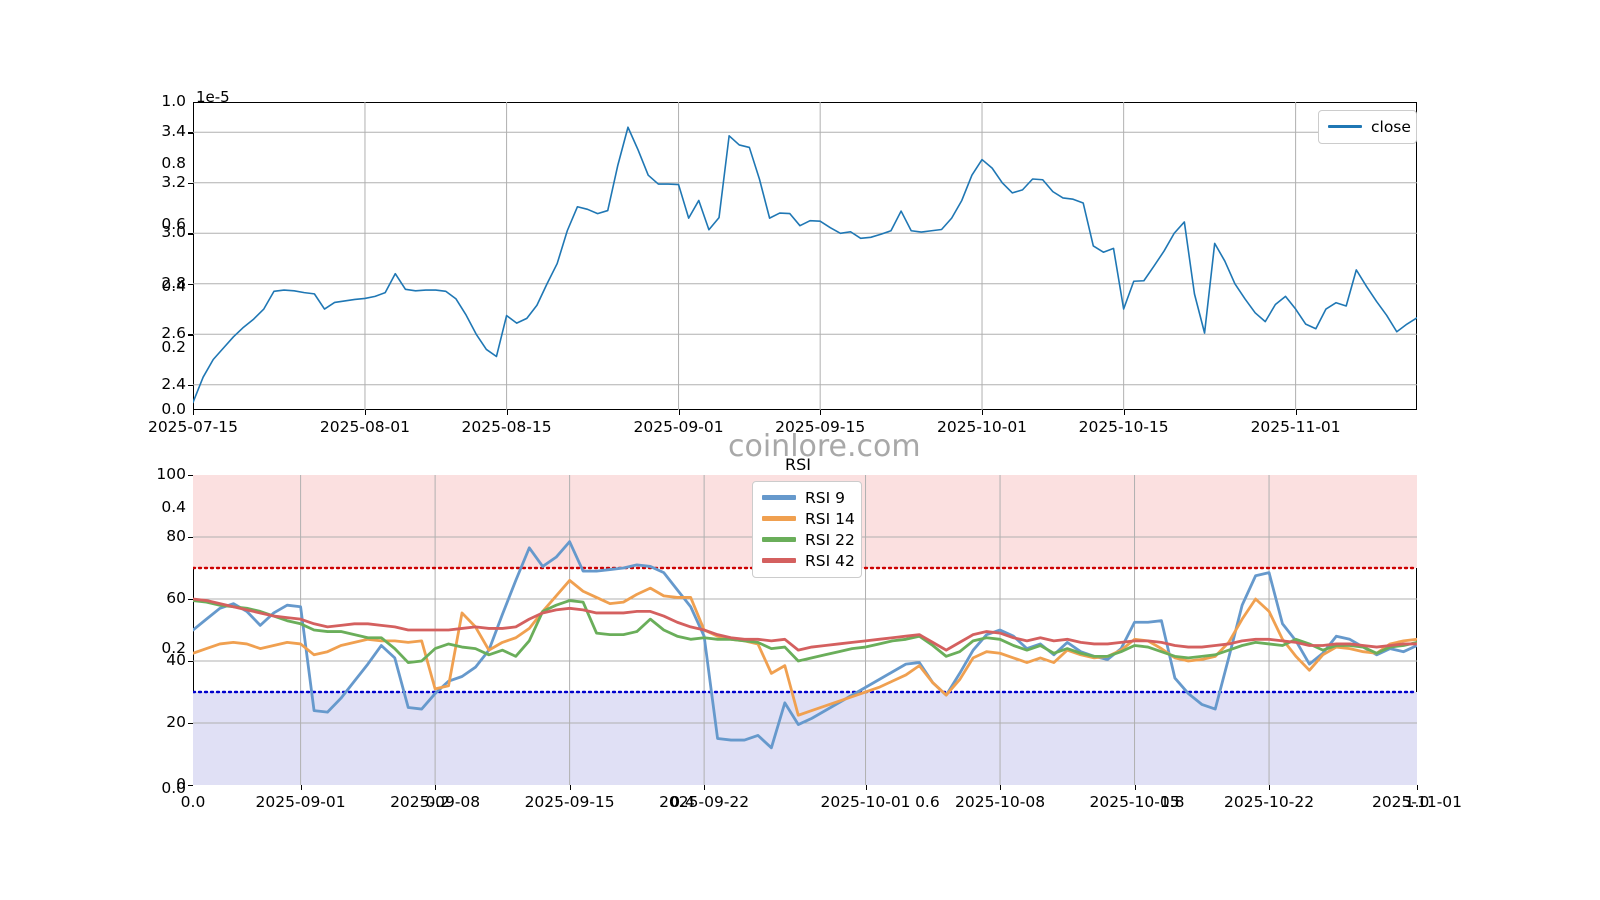 The width and height of the screenshot is (1600, 900). I want to click on rsi-x-tick-label-overlay: 0.0, so click(193, 802).